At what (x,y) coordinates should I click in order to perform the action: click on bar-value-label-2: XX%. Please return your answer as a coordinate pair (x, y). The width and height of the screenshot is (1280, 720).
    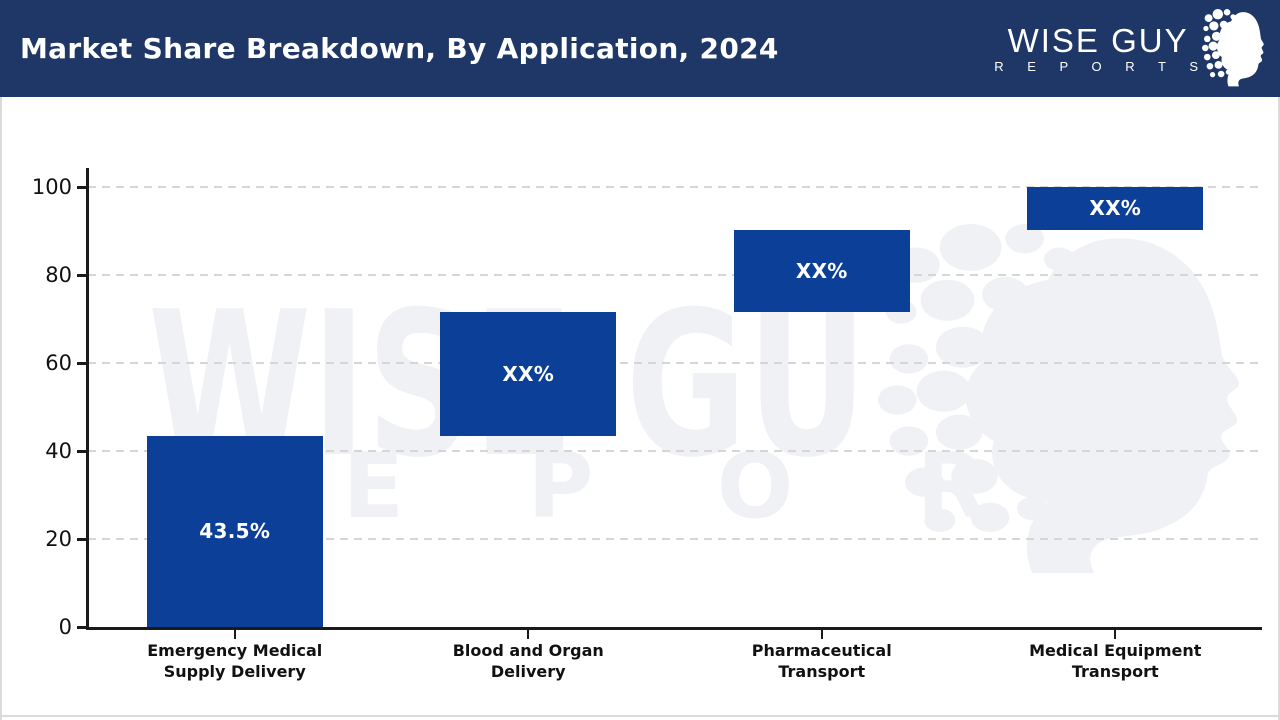
    Looking at the image, I should click on (821, 270).